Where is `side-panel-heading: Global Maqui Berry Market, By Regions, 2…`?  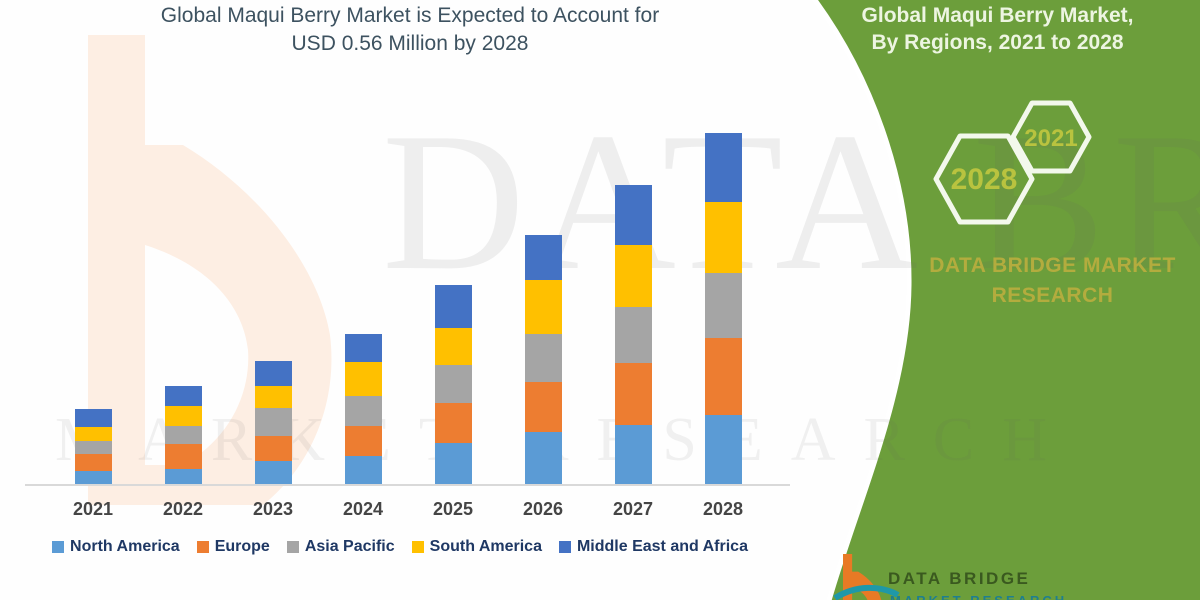
side-panel-heading: Global Maqui Berry Market, By Regions, 2… is located at coordinates (997, 29).